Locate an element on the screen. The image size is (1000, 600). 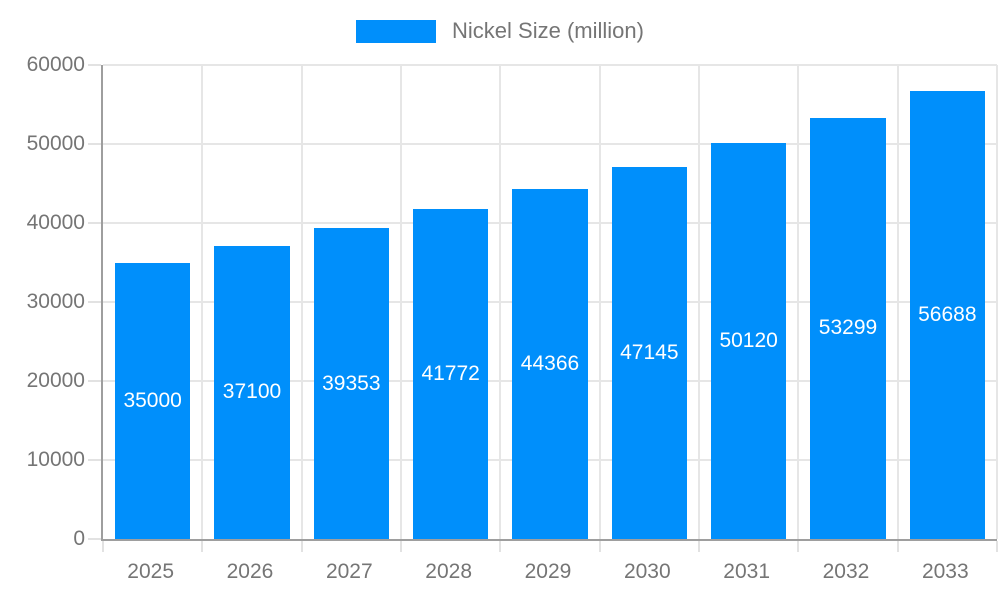
bar-value-label: 50120 is located at coordinates (748, 341).